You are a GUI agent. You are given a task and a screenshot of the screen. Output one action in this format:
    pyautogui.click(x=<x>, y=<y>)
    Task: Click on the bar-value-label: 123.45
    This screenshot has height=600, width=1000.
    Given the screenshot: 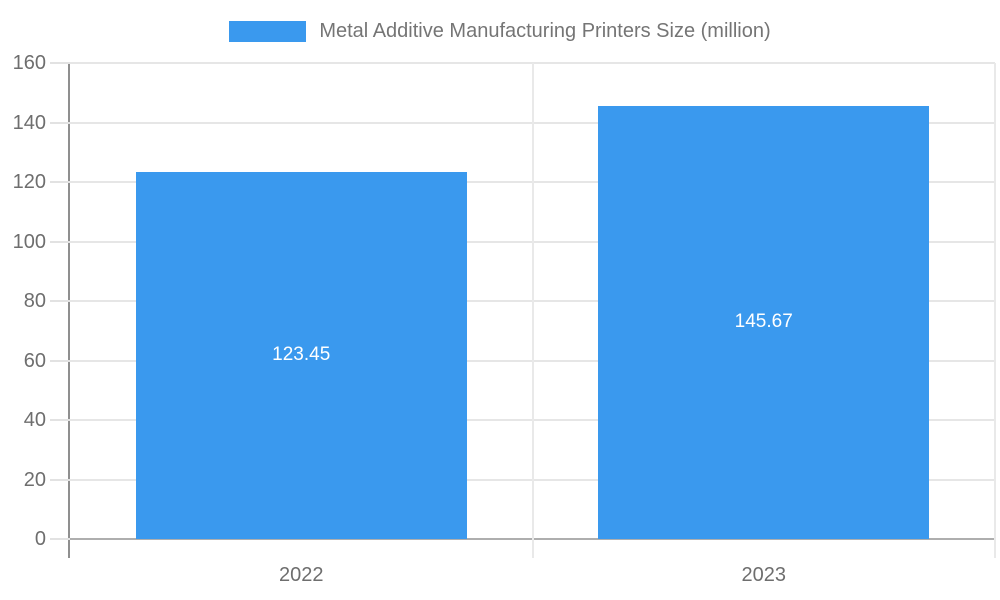 What is the action you would take?
    pyautogui.click(x=301, y=355)
    